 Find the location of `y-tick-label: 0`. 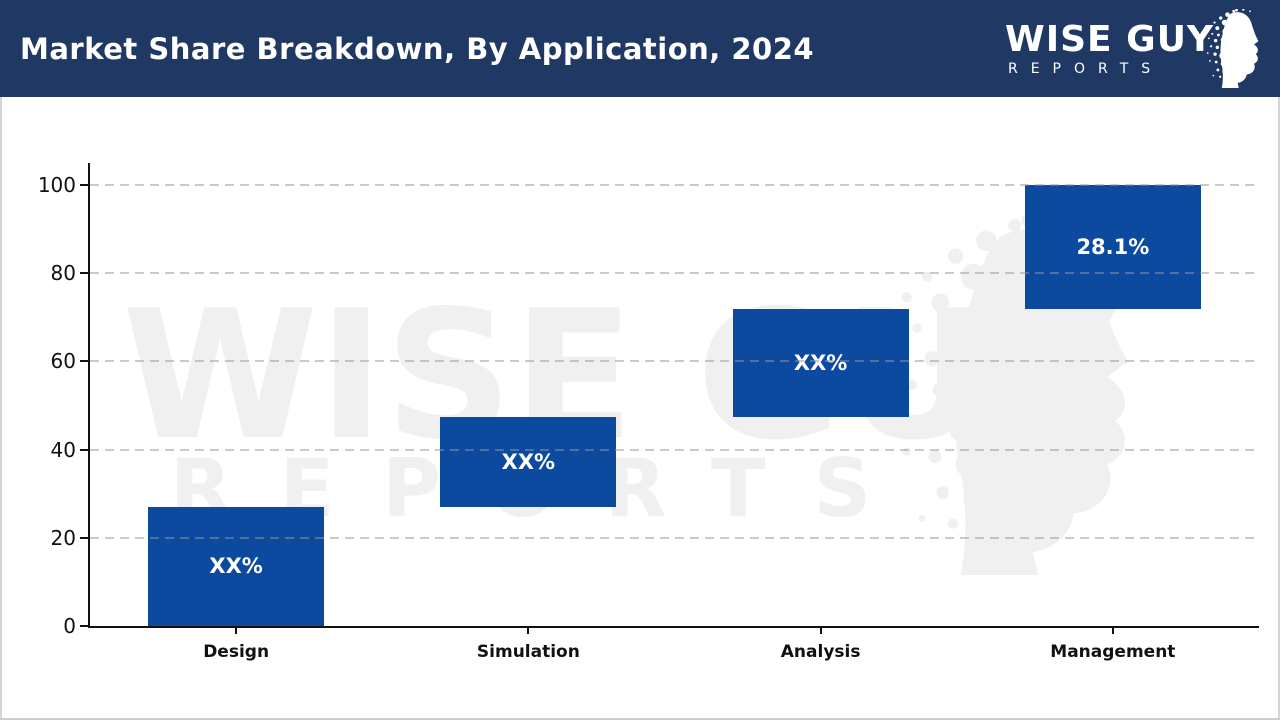

y-tick-label: 0 is located at coordinates (69, 626).